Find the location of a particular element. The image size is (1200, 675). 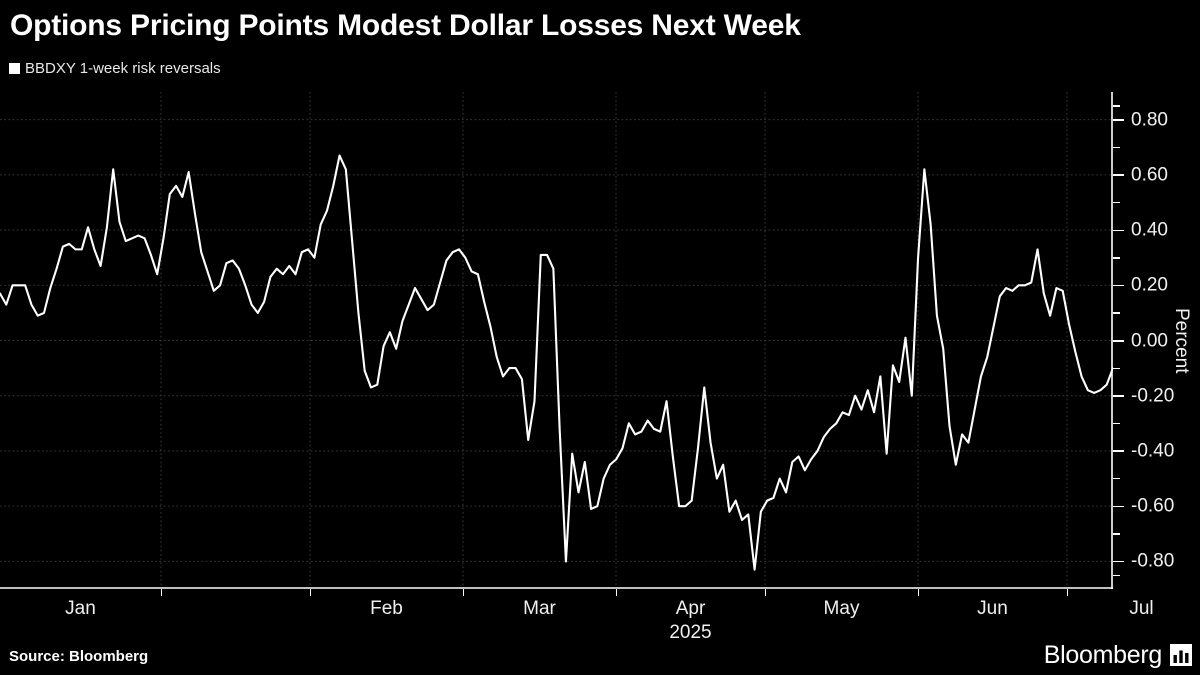

chart-legend: BBDXY 1-week risk reversals is located at coordinates (115, 68).